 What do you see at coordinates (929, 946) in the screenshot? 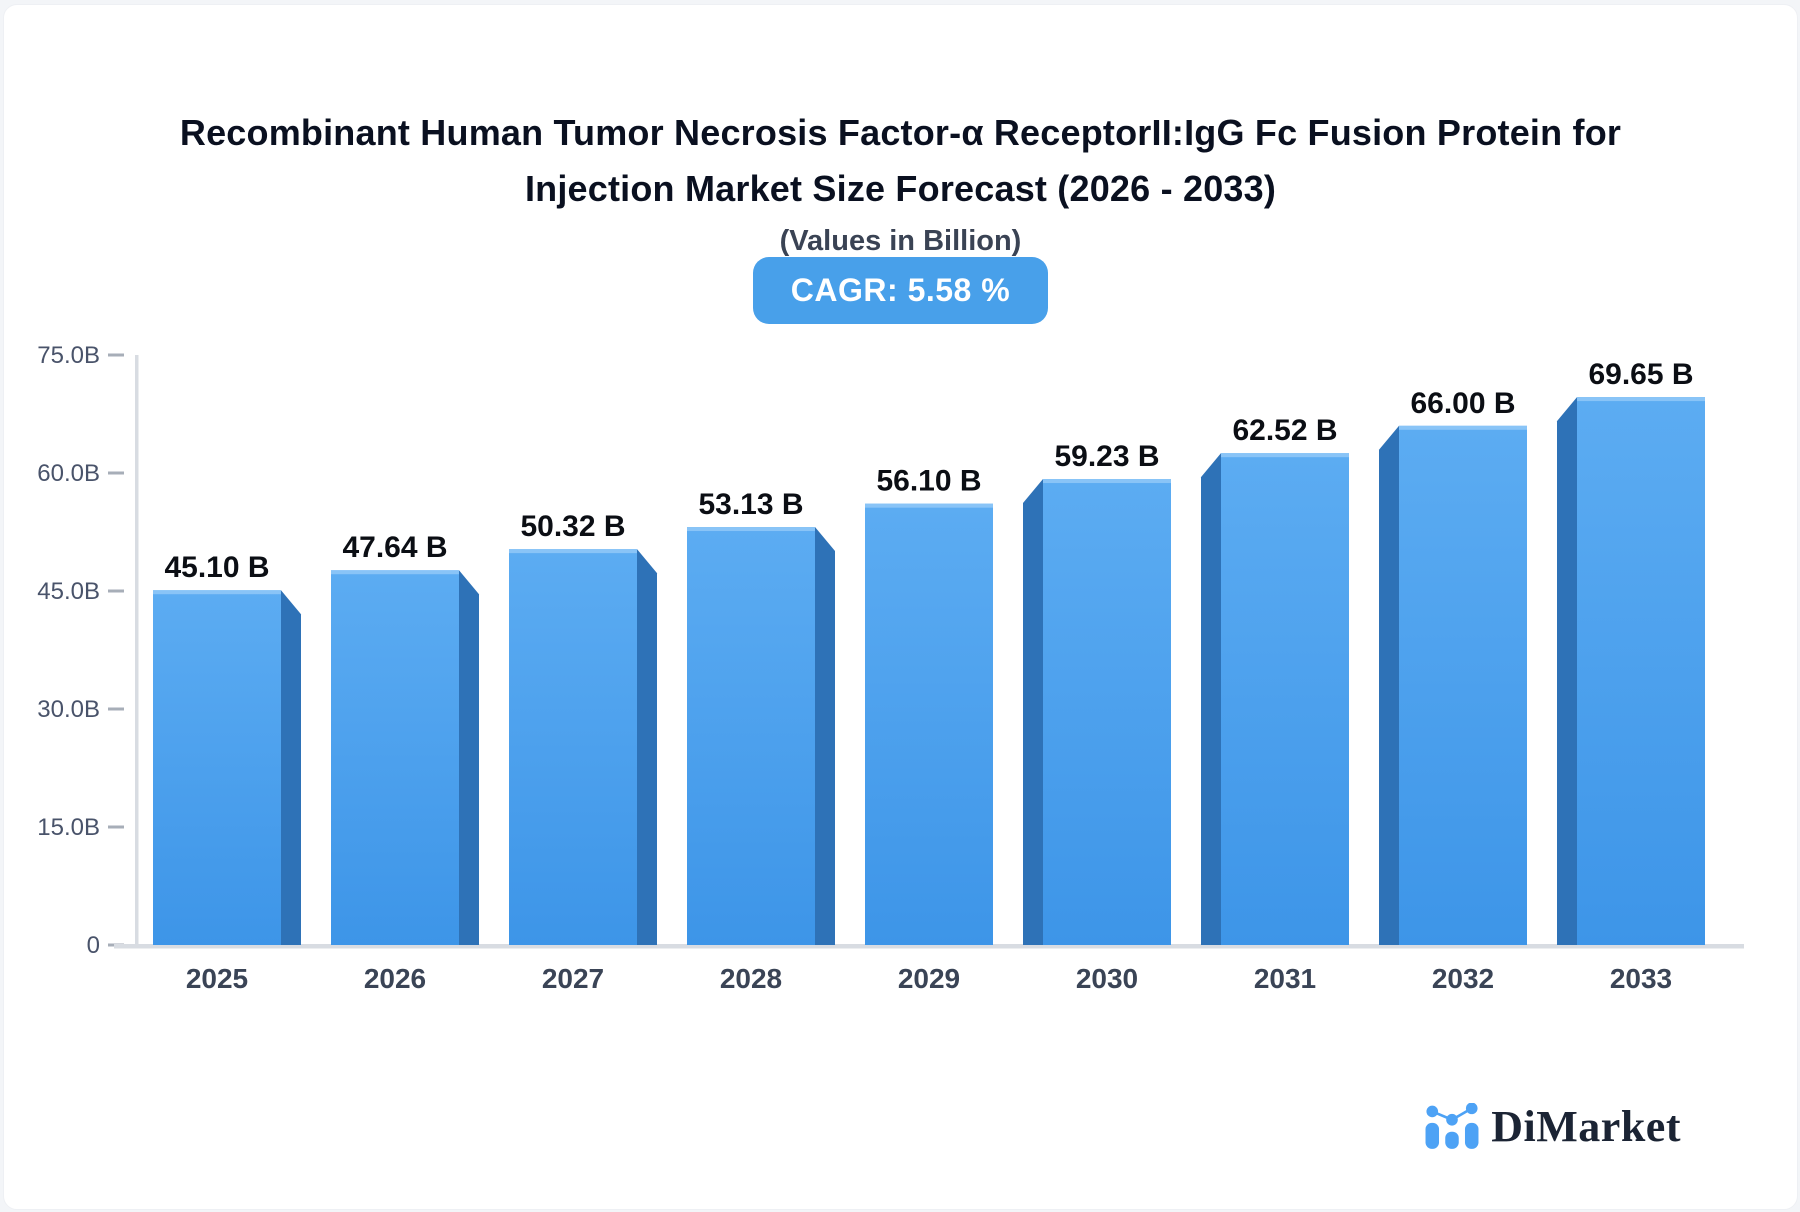
I see `x-axis-line` at bounding box center [929, 946].